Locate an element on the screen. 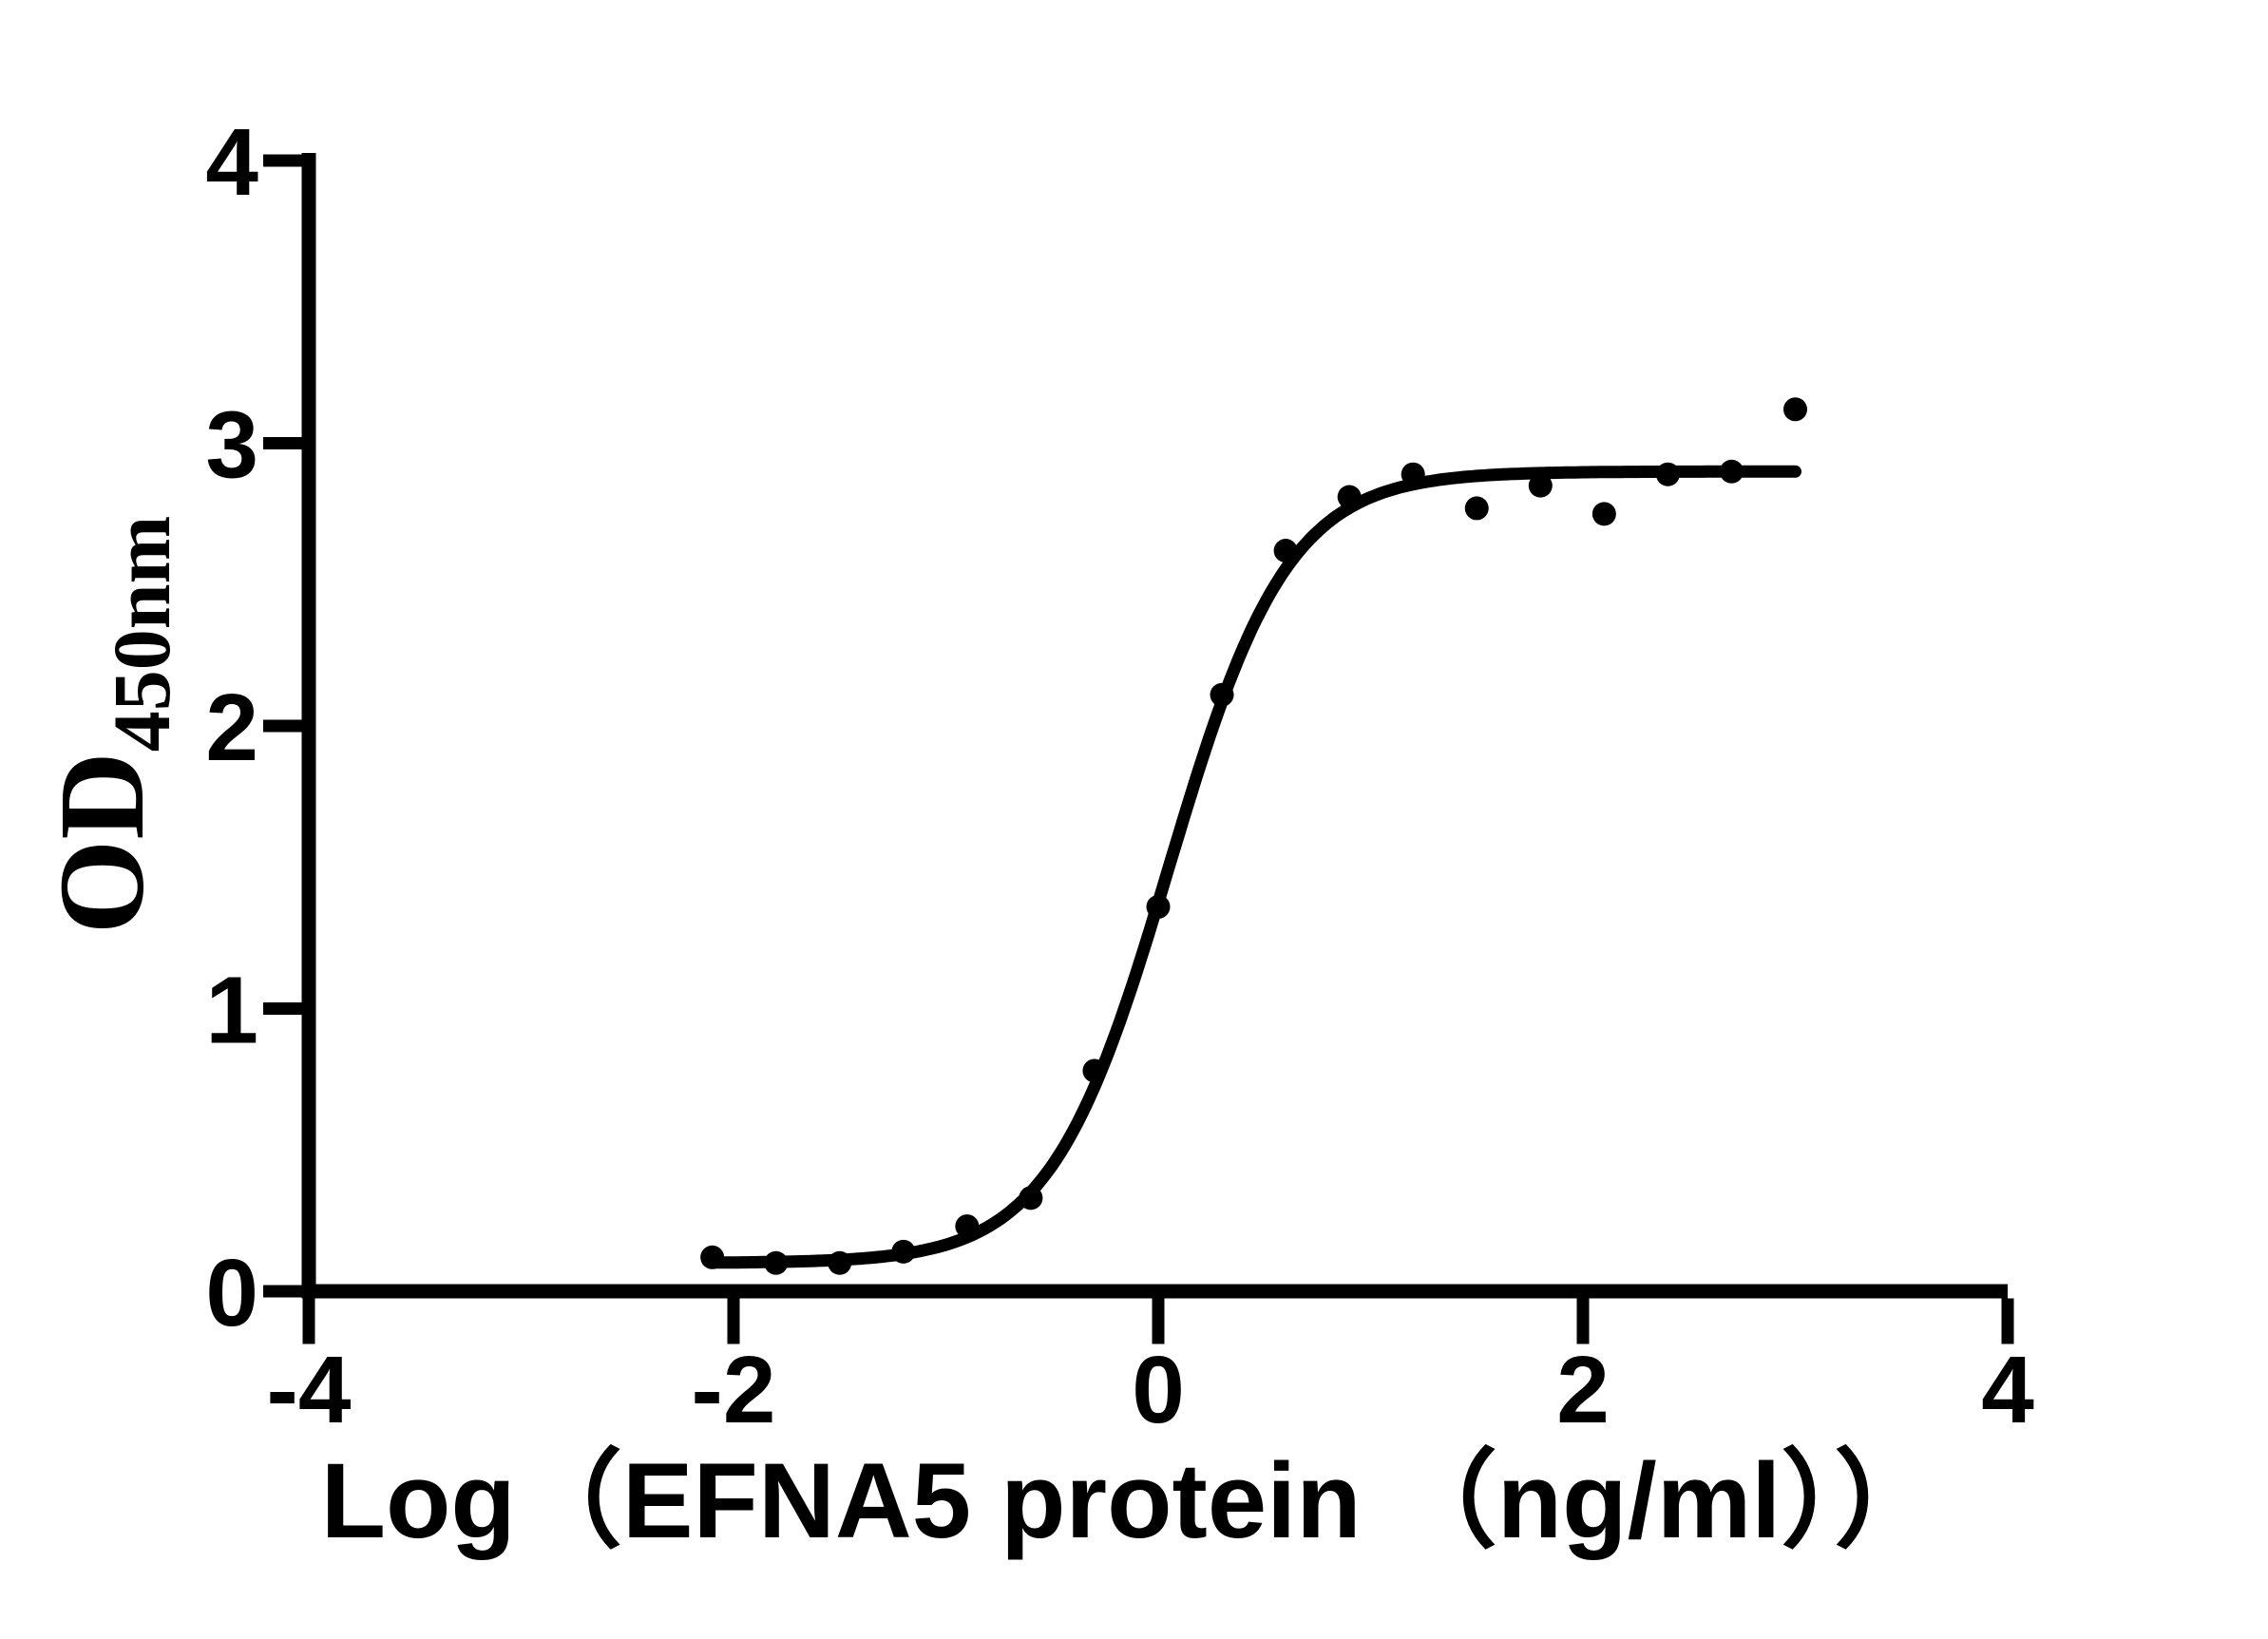 The image size is (2268, 1639). x-tick-label: -4 is located at coordinates (309, 1390).